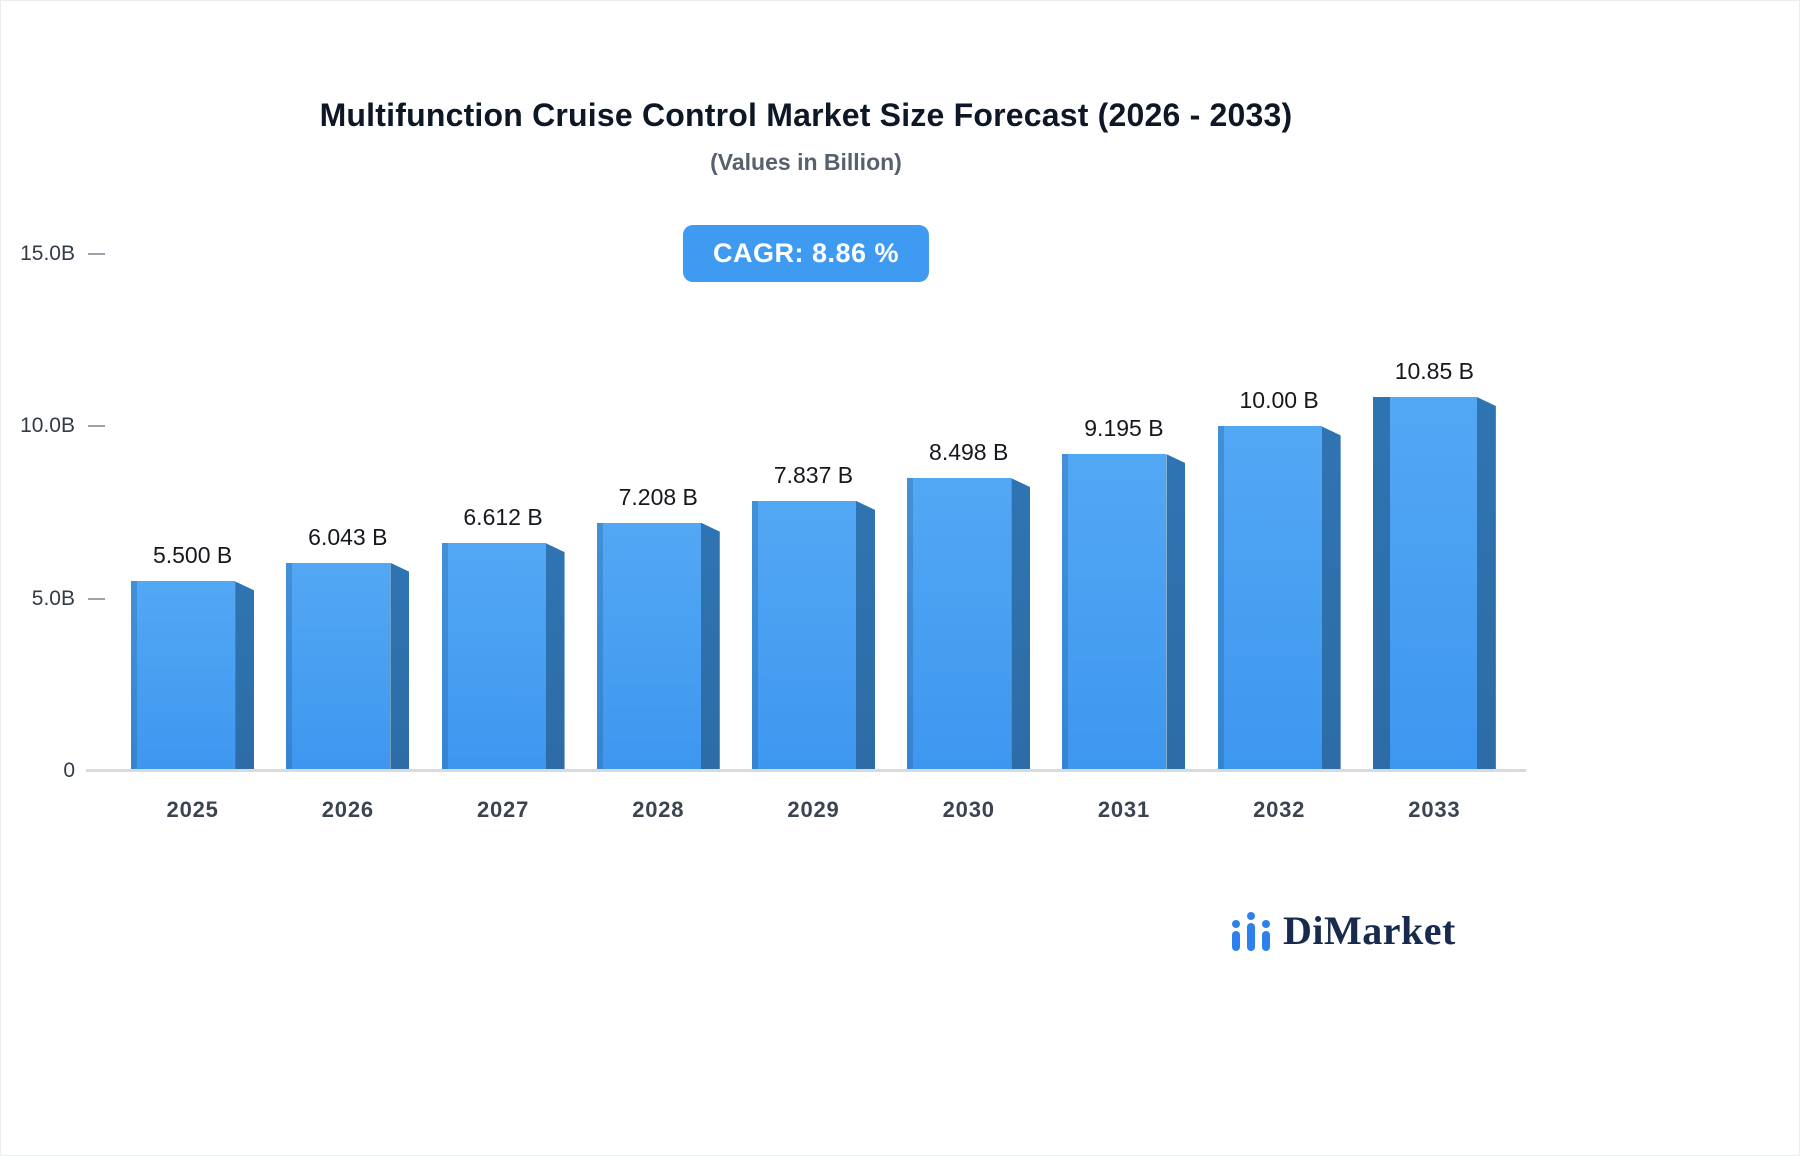 The height and width of the screenshot is (1156, 1800). I want to click on bar-value-label: 7.837 B, so click(813, 474).